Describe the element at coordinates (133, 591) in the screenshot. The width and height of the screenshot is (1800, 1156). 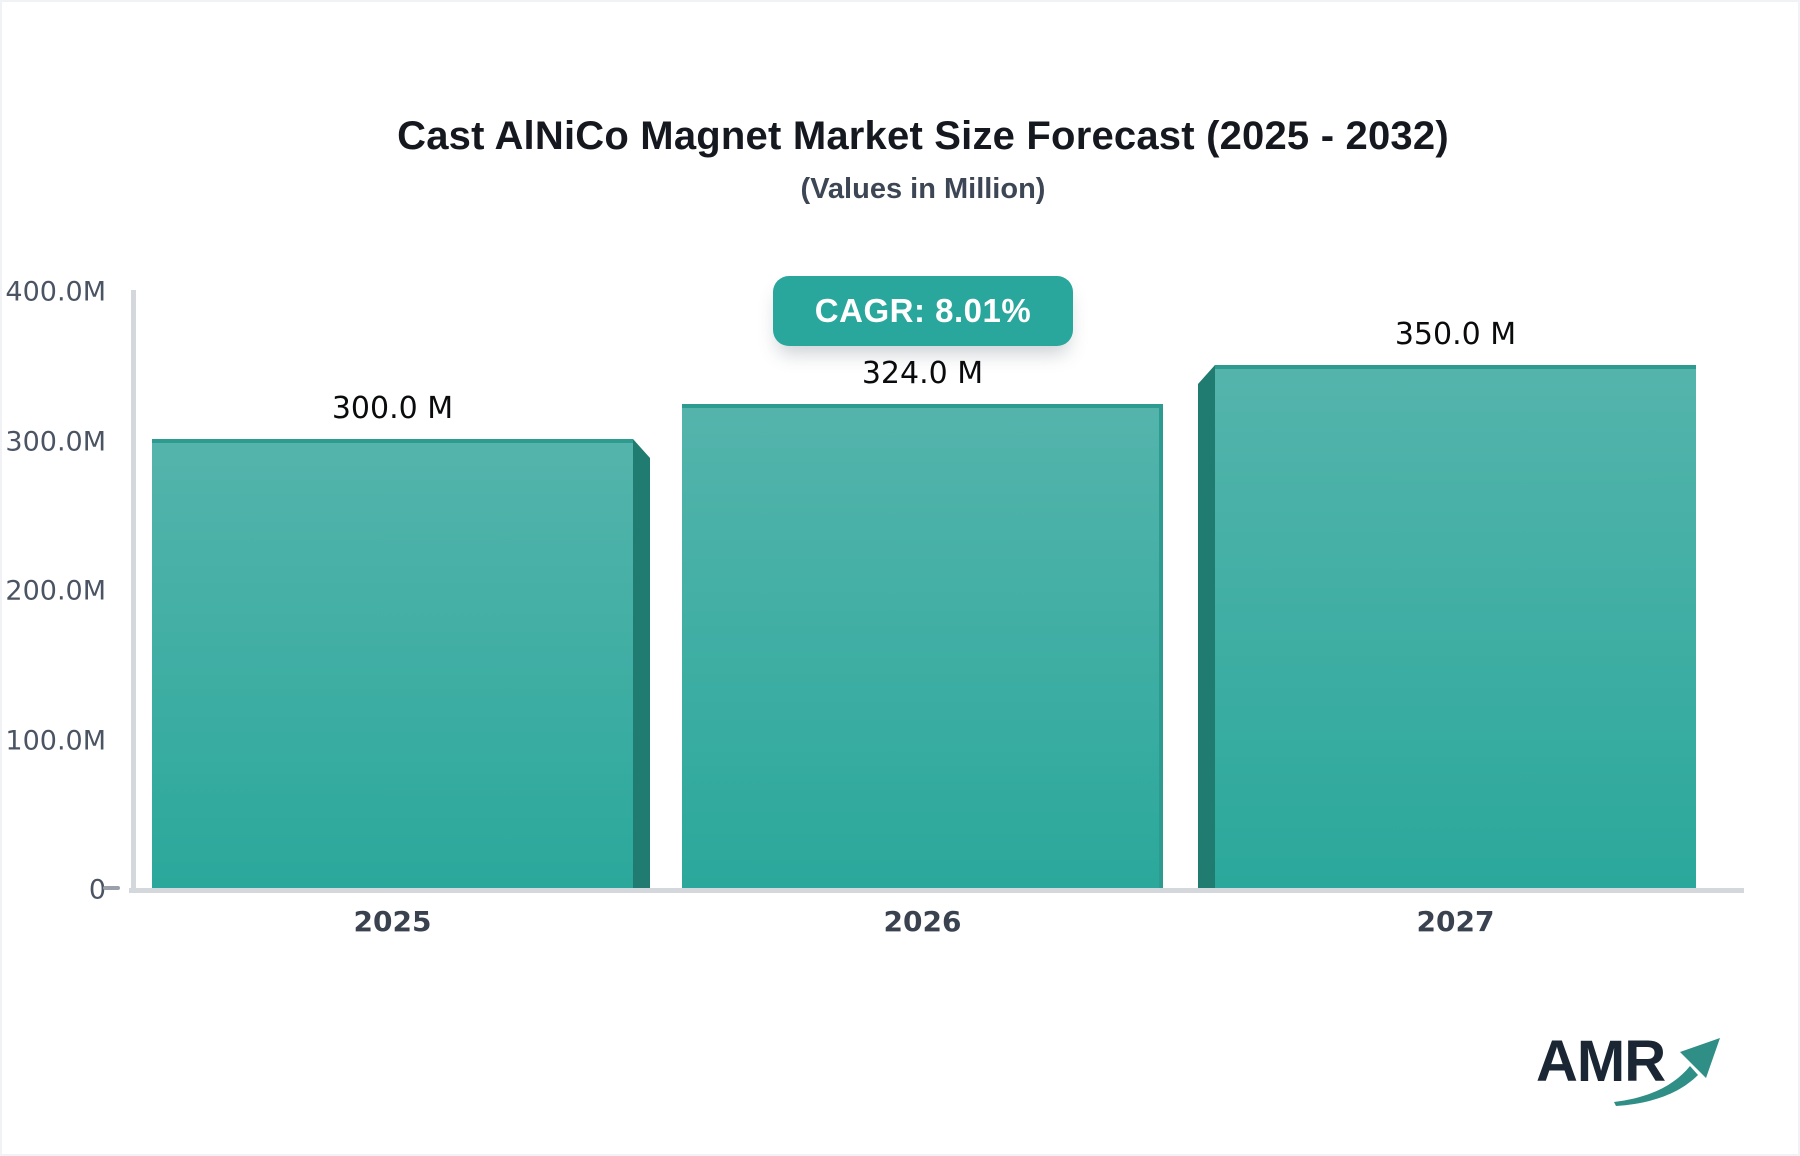
I see `y-axis-line` at that location.